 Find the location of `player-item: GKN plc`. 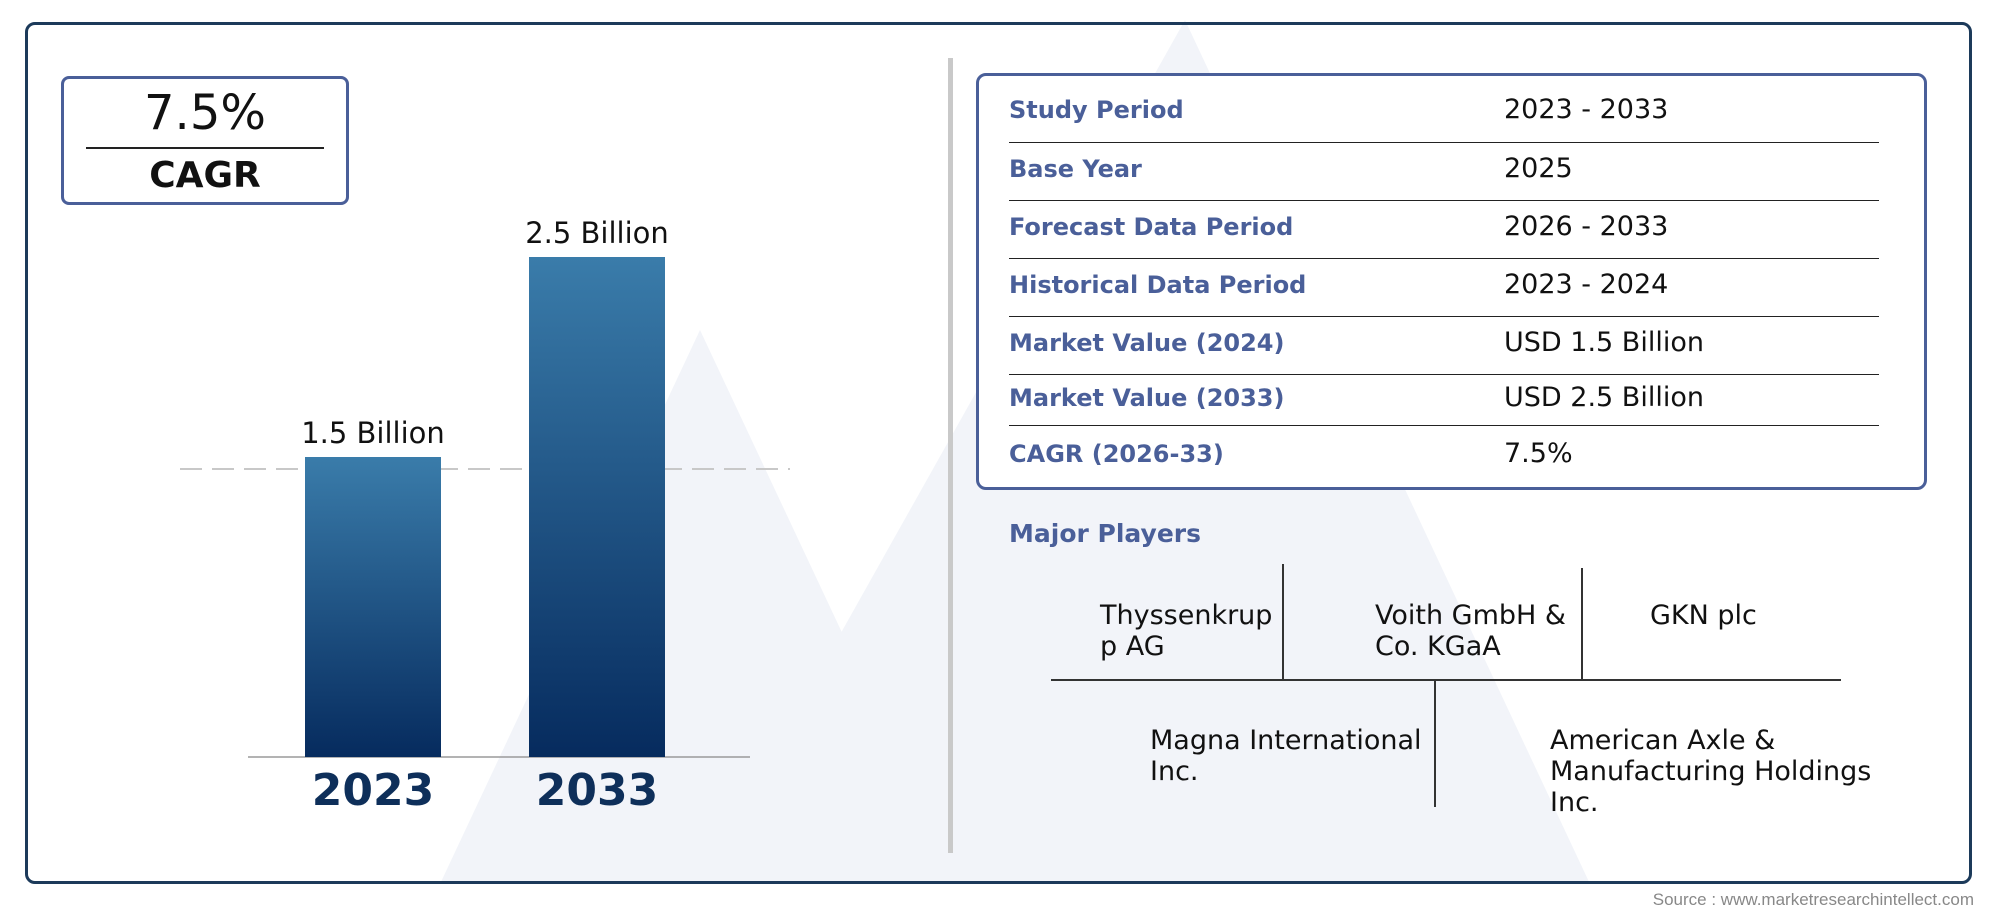

player-item: GKN plc is located at coordinates (1703, 615).